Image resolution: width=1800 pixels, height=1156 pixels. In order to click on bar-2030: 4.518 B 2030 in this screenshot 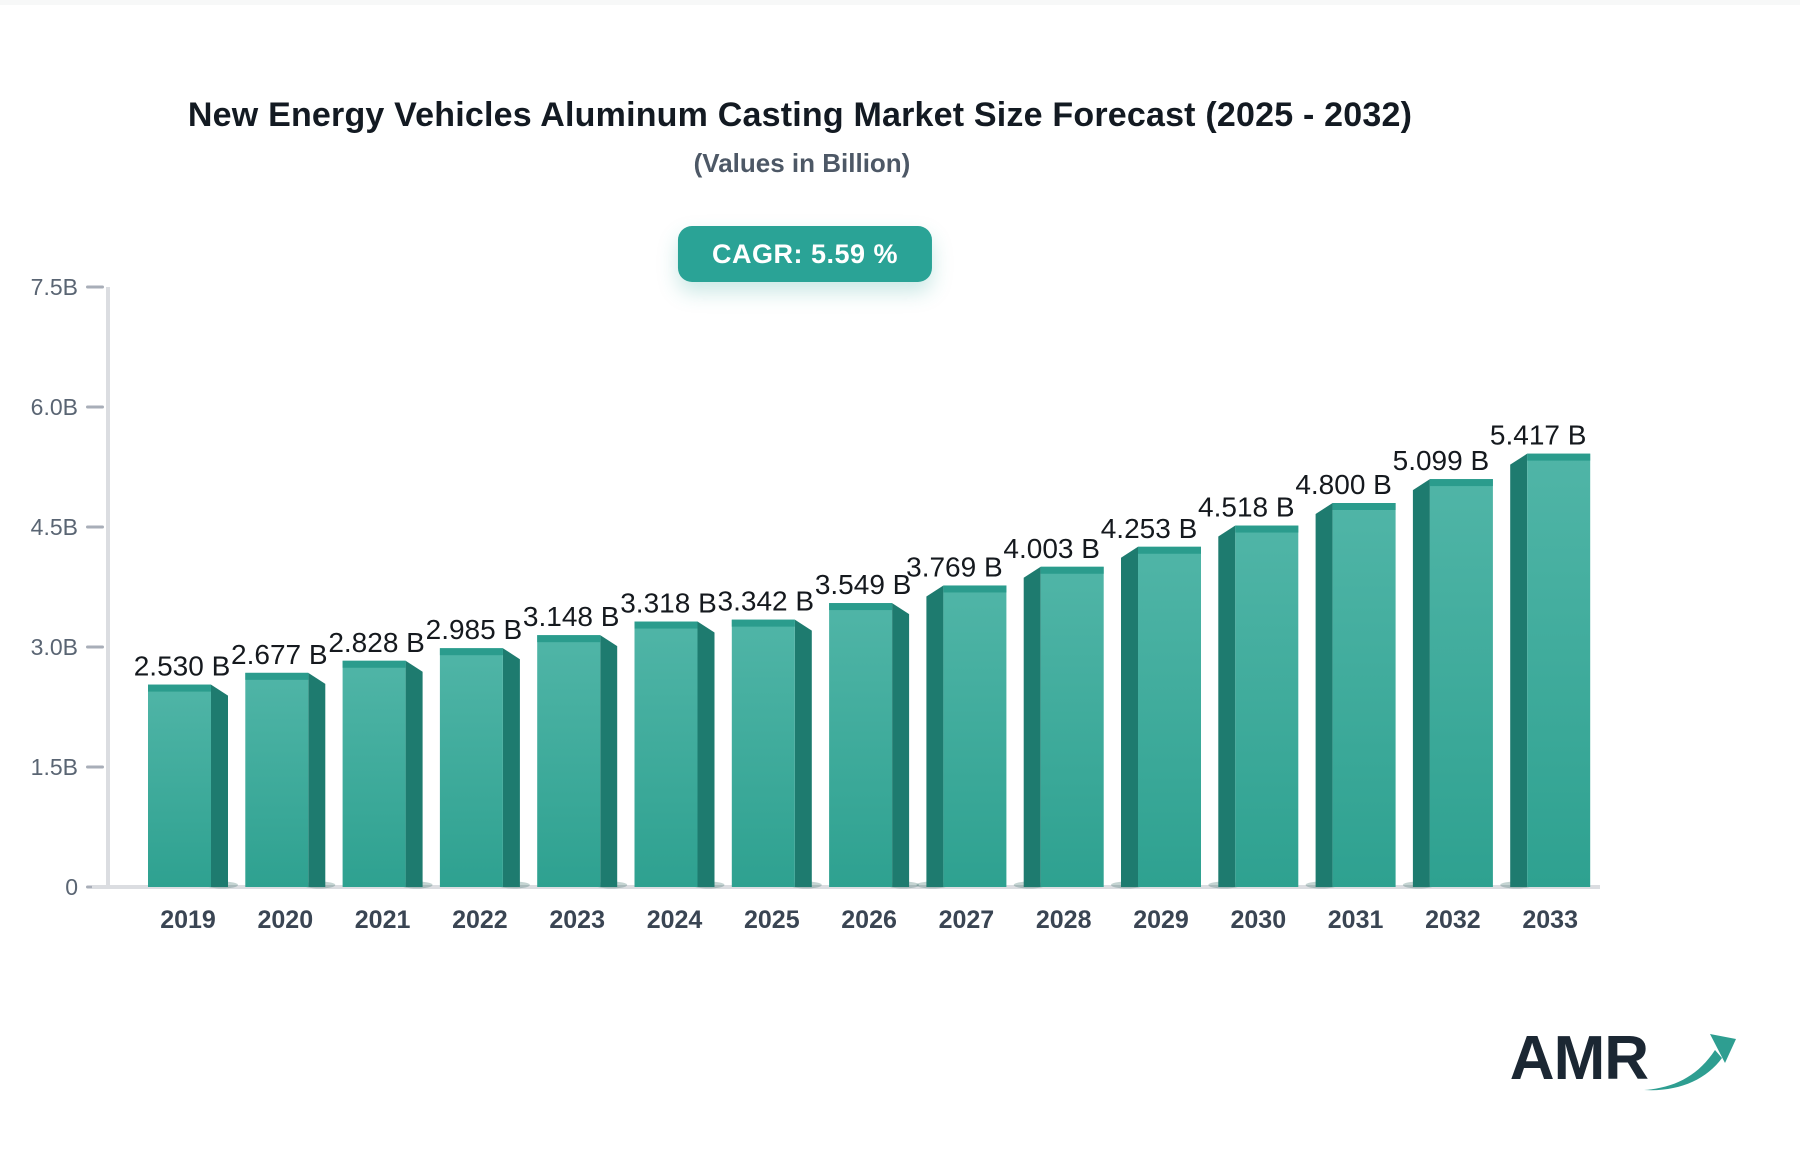, I will do `click(1248, 713)`.